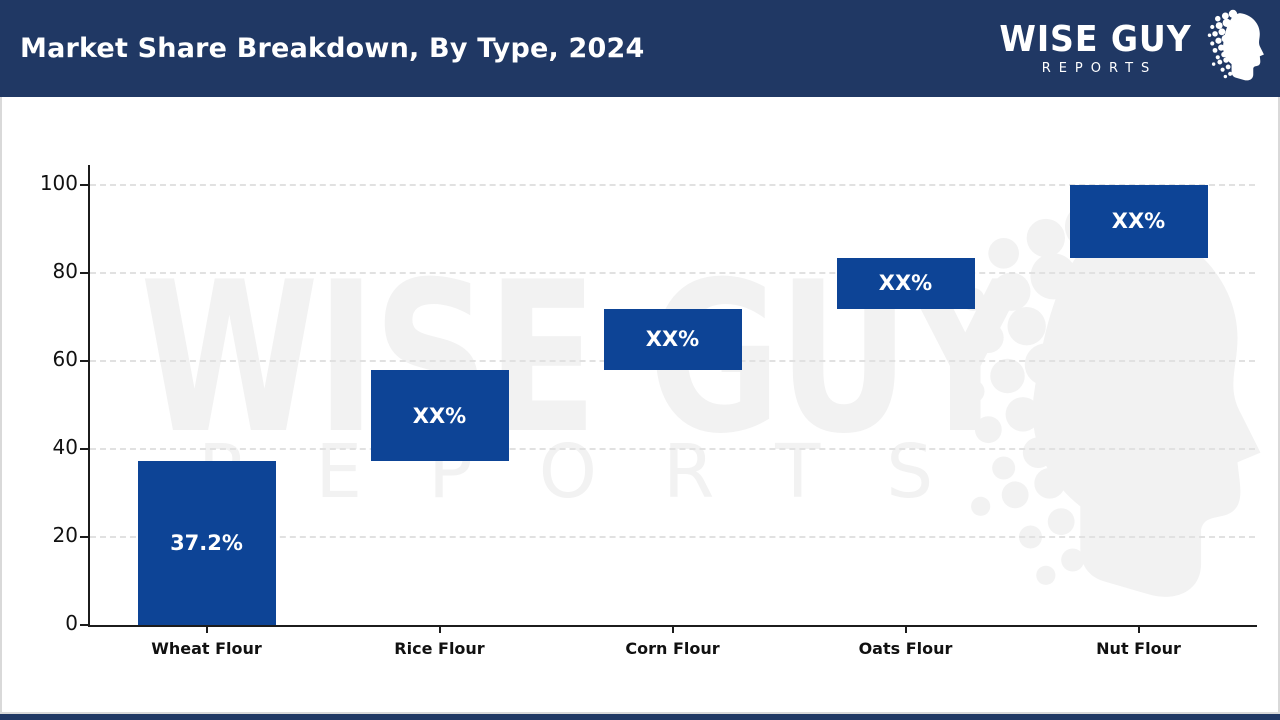 The height and width of the screenshot is (720, 1280). What do you see at coordinates (58, 183) in the screenshot?
I see `y-tick-label: 100` at bounding box center [58, 183].